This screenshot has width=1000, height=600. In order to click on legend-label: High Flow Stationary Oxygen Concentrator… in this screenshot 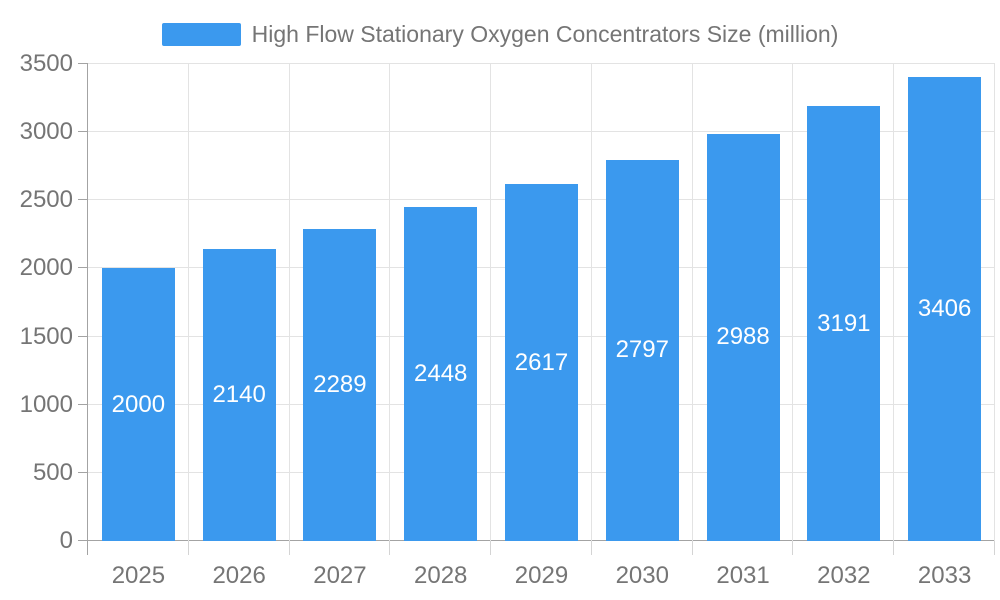, I will do `click(545, 34)`.